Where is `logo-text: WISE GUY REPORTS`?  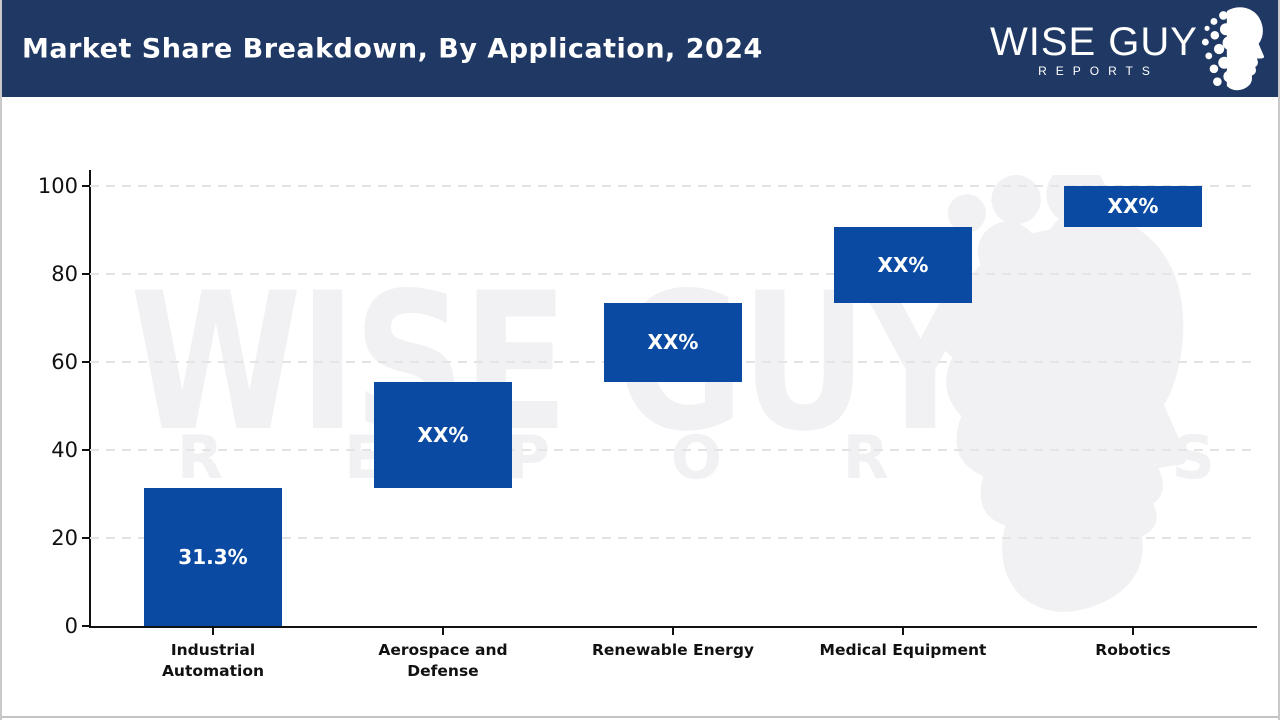
logo-text: WISE GUY REPORTS is located at coordinates (1094, 49).